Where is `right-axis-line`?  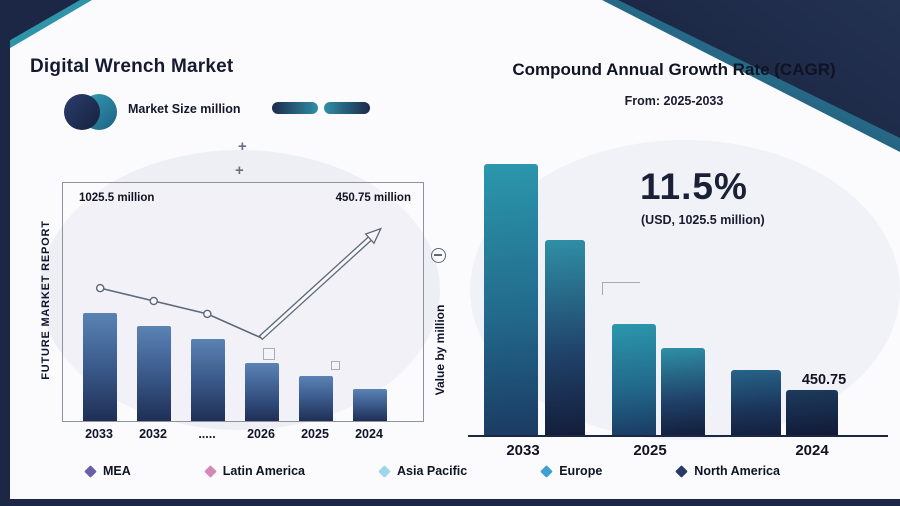
right-axis-line is located at coordinates (678, 436).